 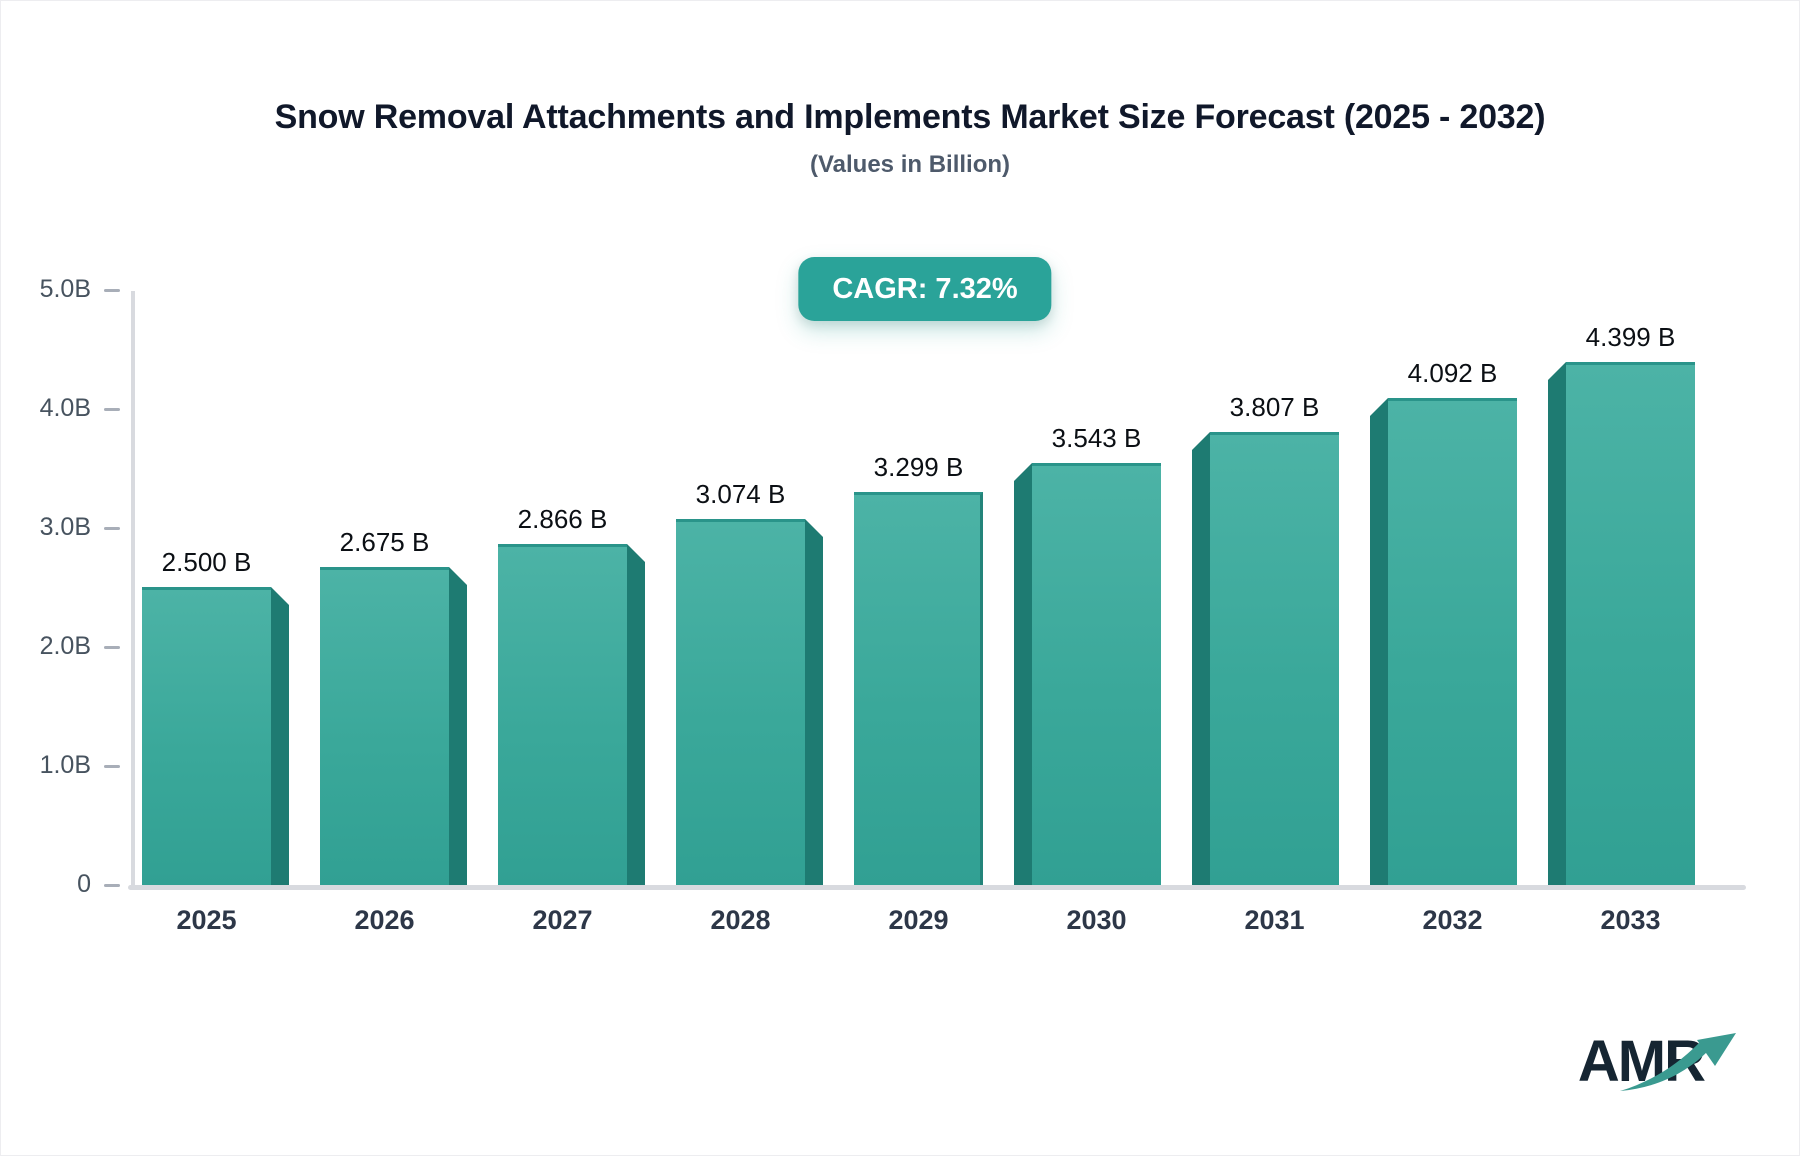 What do you see at coordinates (206, 920) in the screenshot?
I see `x-axis-label: 2025` at bounding box center [206, 920].